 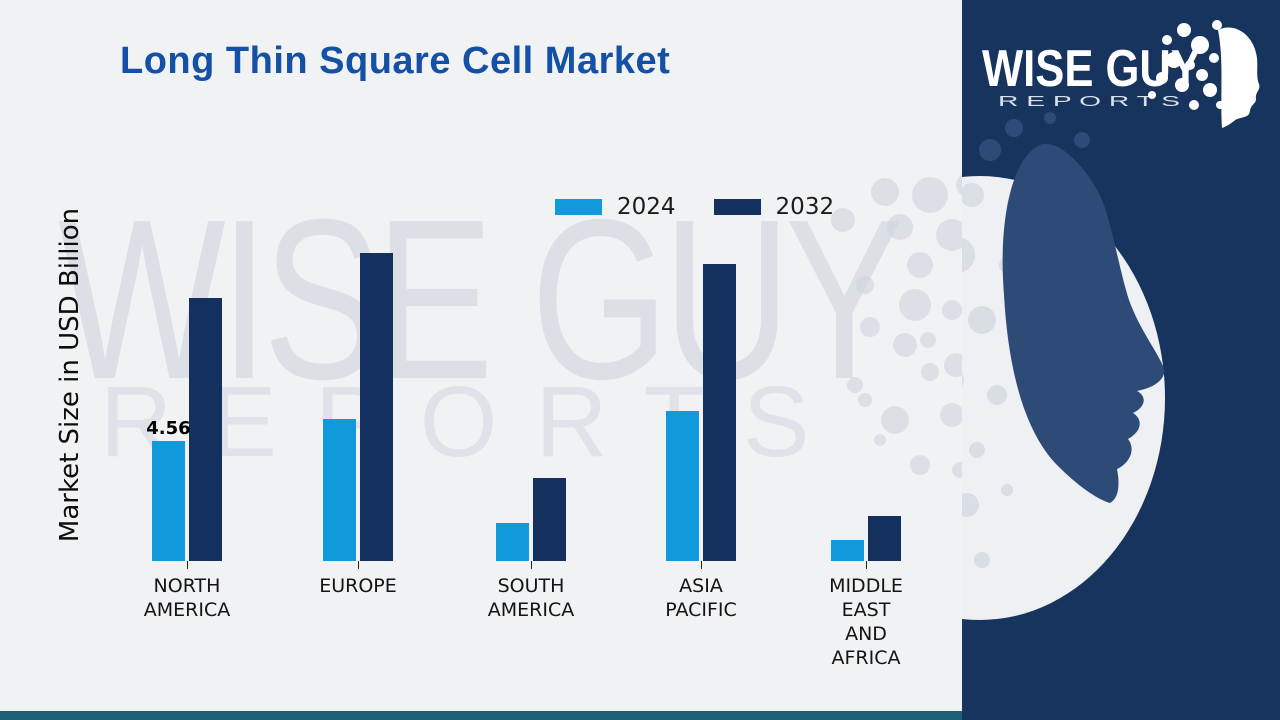 What do you see at coordinates (339, 490) in the screenshot?
I see `bar-2024-europe` at bounding box center [339, 490].